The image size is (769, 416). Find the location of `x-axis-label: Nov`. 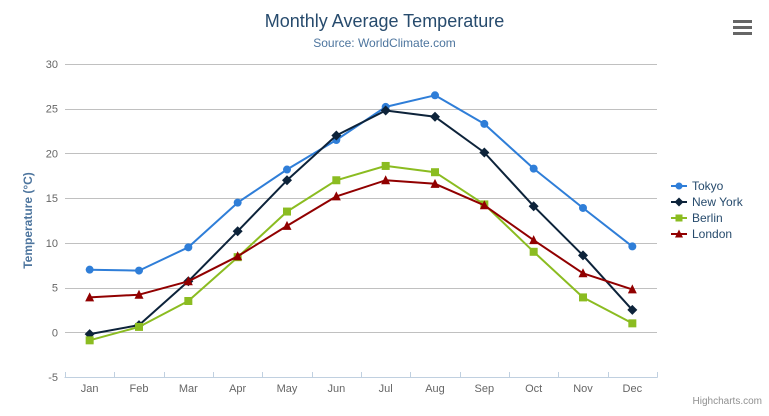

x-axis-label: Nov is located at coordinates (583, 389).